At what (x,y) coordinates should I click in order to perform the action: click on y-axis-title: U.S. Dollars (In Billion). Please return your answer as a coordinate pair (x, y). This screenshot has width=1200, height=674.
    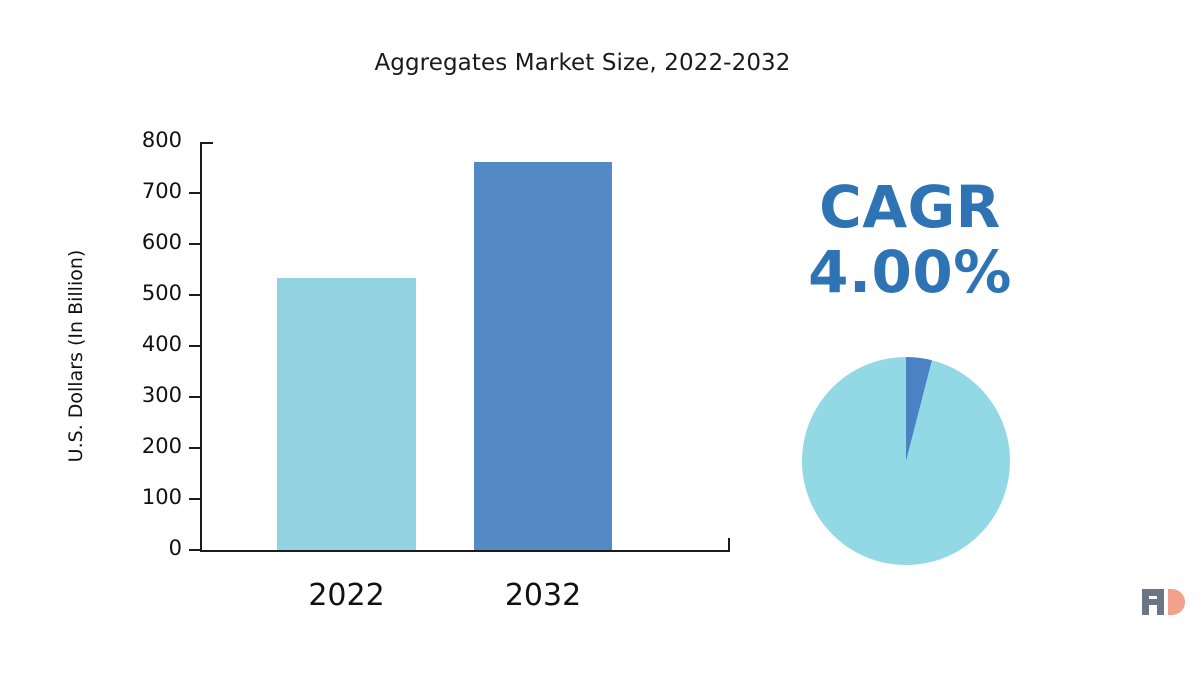
    Looking at the image, I should click on (76, 356).